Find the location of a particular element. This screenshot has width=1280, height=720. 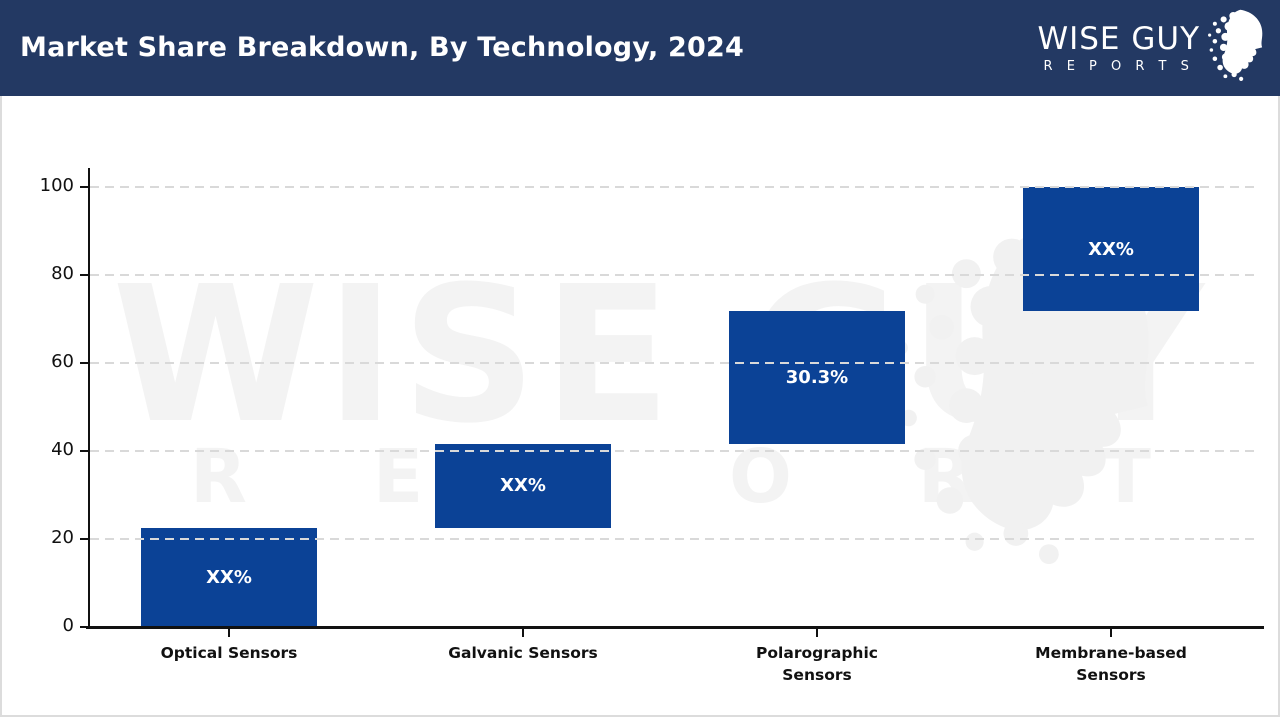

y-axis-tick-label-60: 60 is located at coordinates (62, 361).